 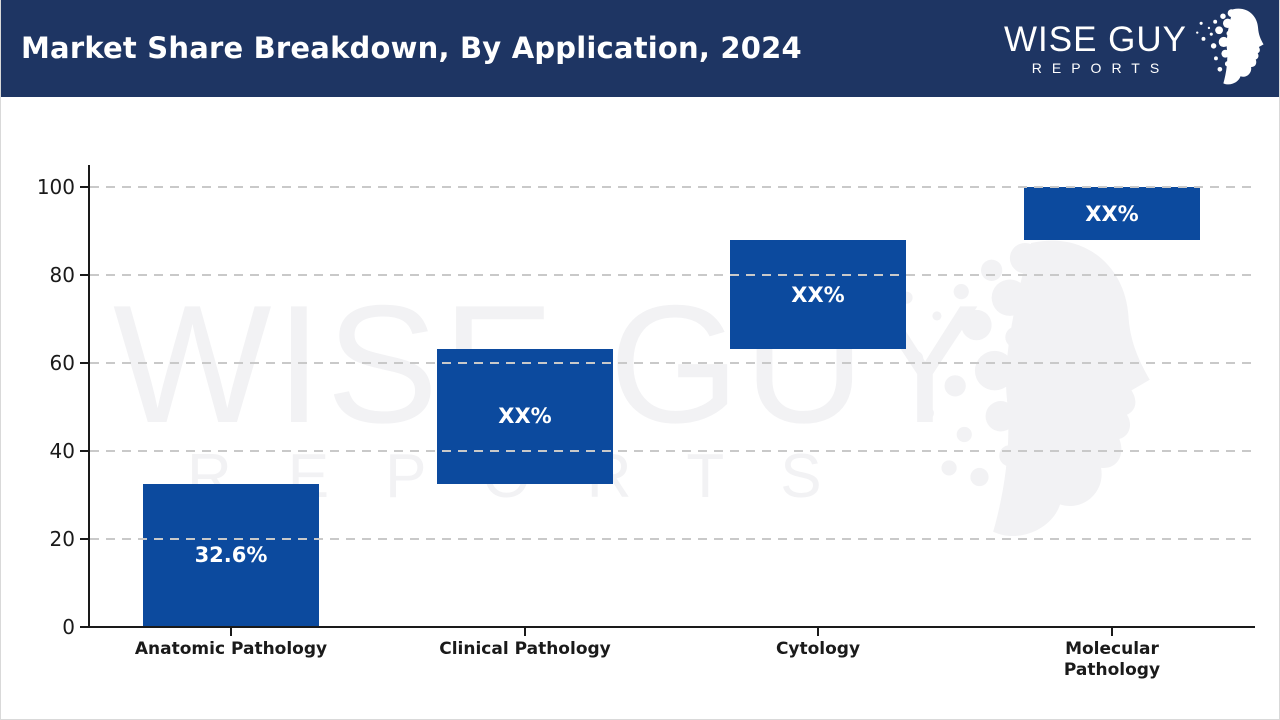 What do you see at coordinates (89, 396) in the screenshot?
I see `y-axis-line` at bounding box center [89, 396].